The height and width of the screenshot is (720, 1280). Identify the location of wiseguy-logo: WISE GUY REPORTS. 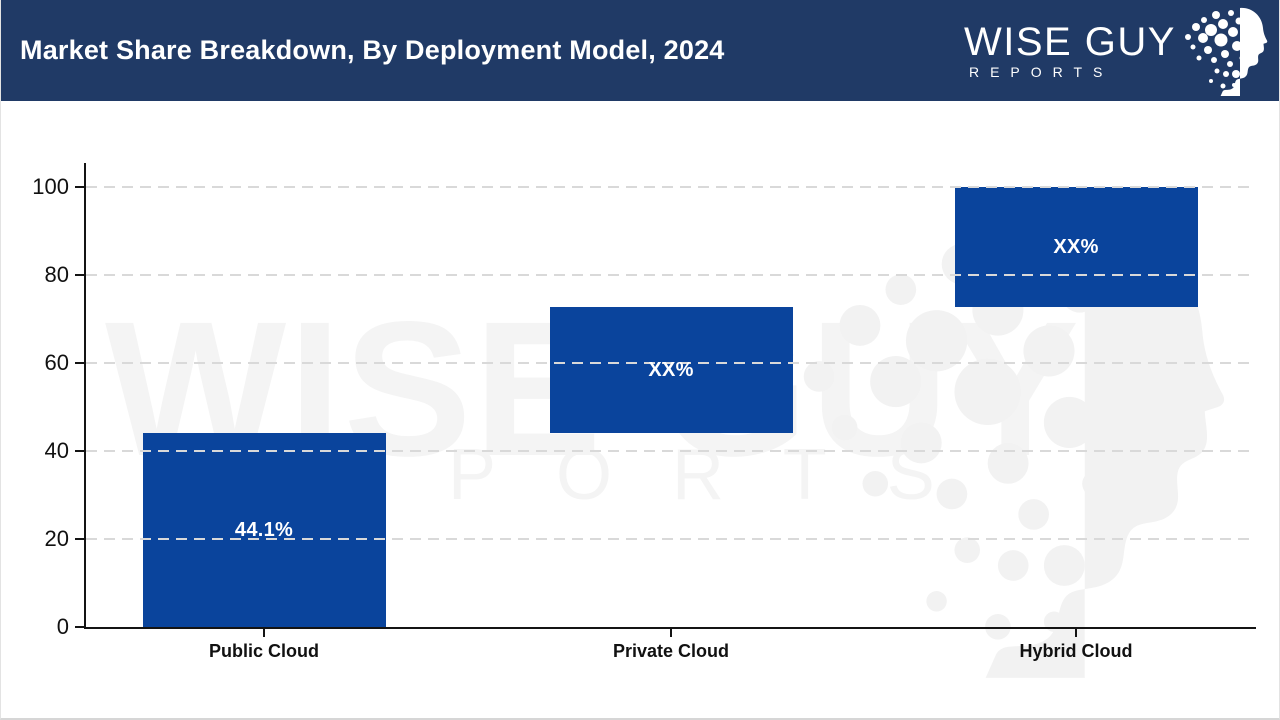
(1122, 51).